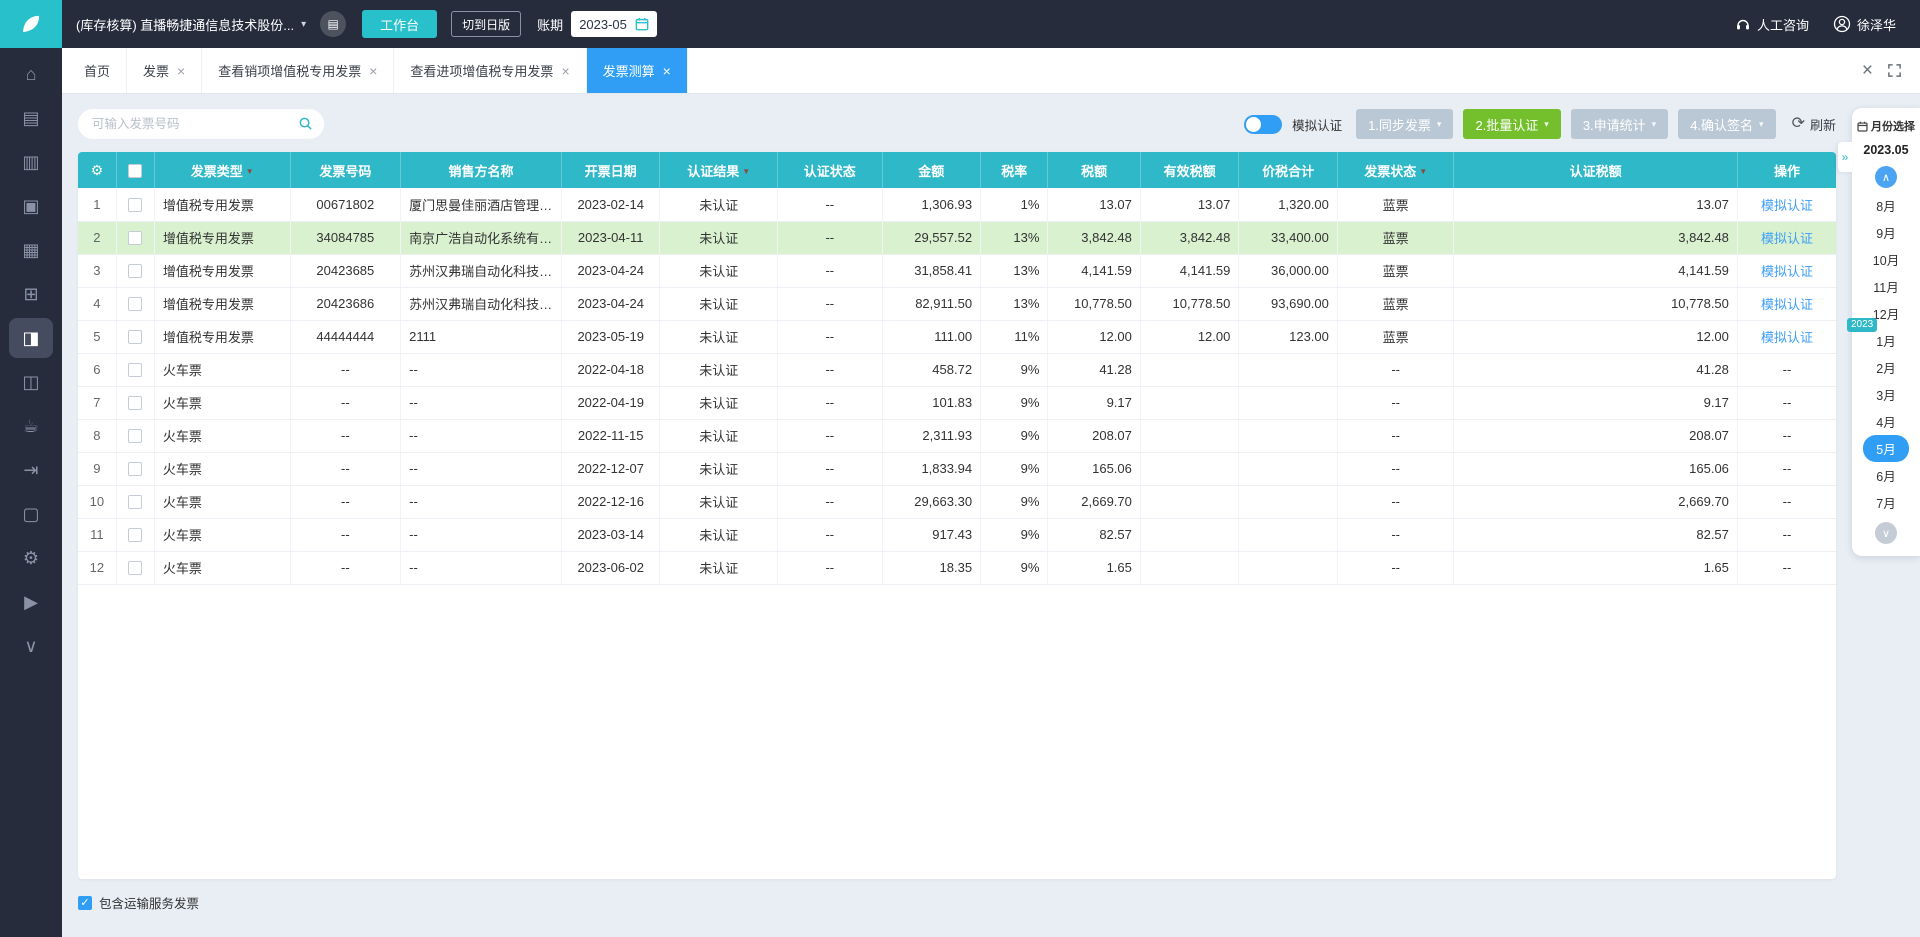 The width and height of the screenshot is (1920, 937). What do you see at coordinates (135, 170) in the screenshot?
I see `select-all-checkbox` at bounding box center [135, 170].